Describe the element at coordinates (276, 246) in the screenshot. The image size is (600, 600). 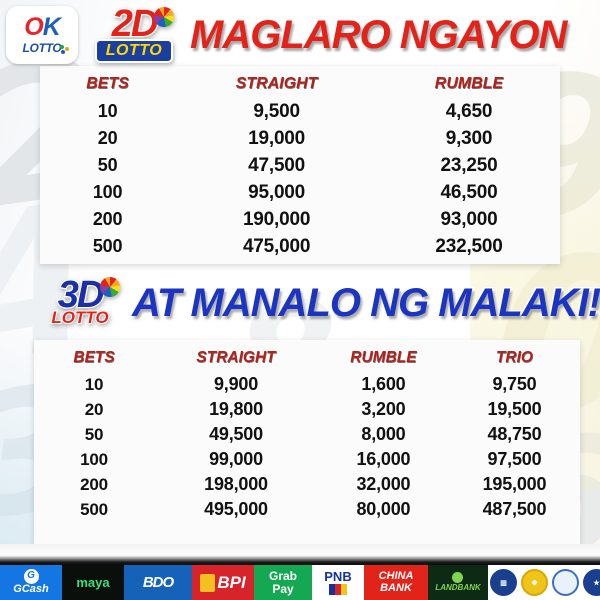
I see `cell-straight: 475,000` at that location.